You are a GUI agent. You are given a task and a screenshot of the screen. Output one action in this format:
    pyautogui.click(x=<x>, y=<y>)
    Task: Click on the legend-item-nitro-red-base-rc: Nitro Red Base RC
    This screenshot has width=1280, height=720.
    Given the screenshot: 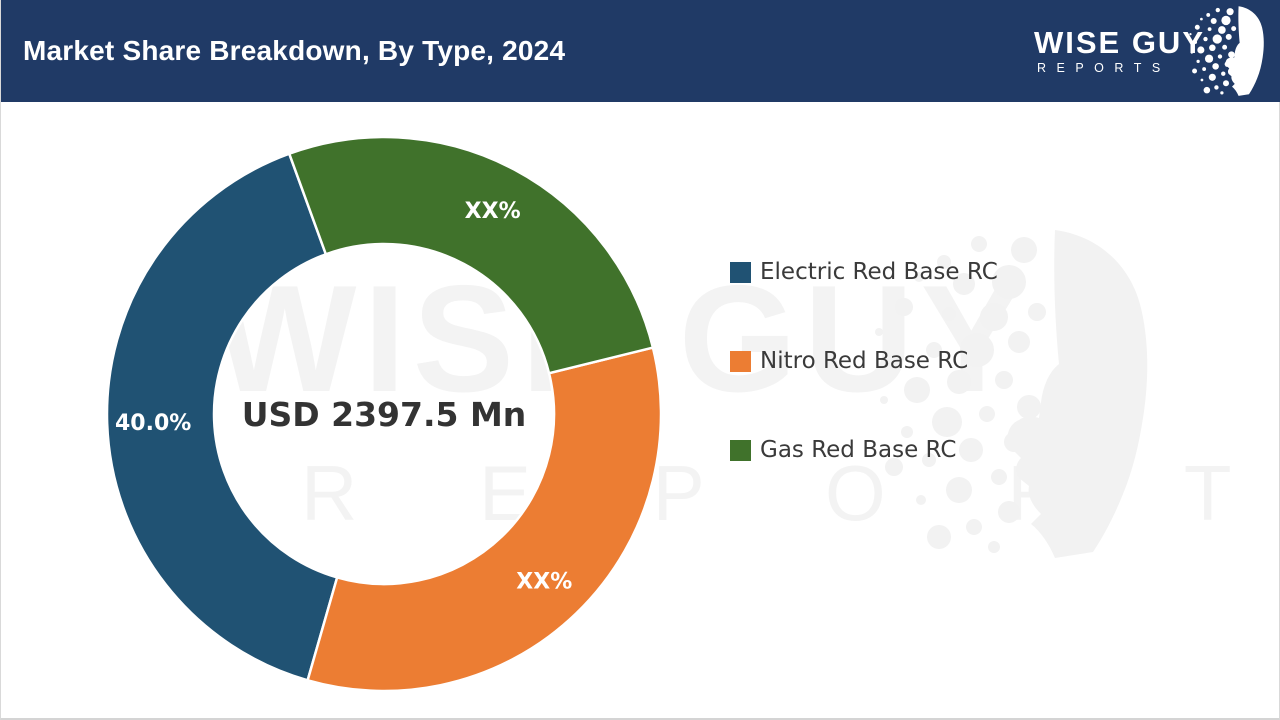 What is the action you would take?
    pyautogui.click(x=864, y=361)
    